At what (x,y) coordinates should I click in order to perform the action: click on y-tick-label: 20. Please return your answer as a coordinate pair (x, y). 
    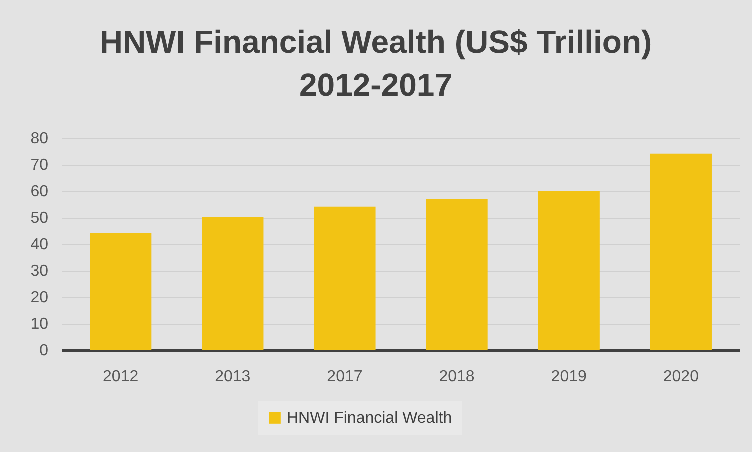
    Looking at the image, I should click on (39, 298).